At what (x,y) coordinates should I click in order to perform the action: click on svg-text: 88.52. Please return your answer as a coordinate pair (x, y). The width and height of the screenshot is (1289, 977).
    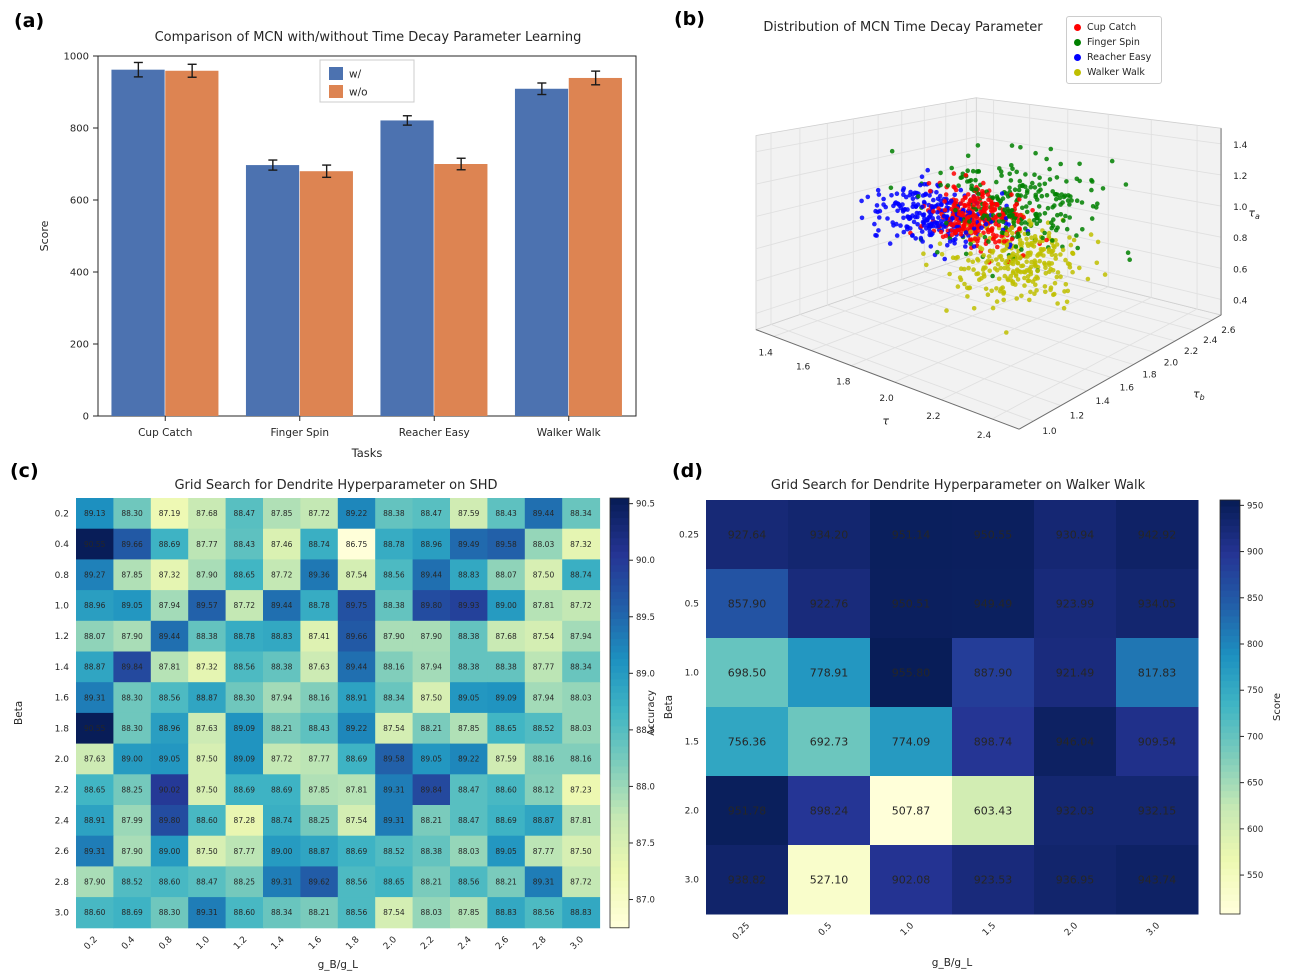
    Looking at the image, I should click on (394, 851).